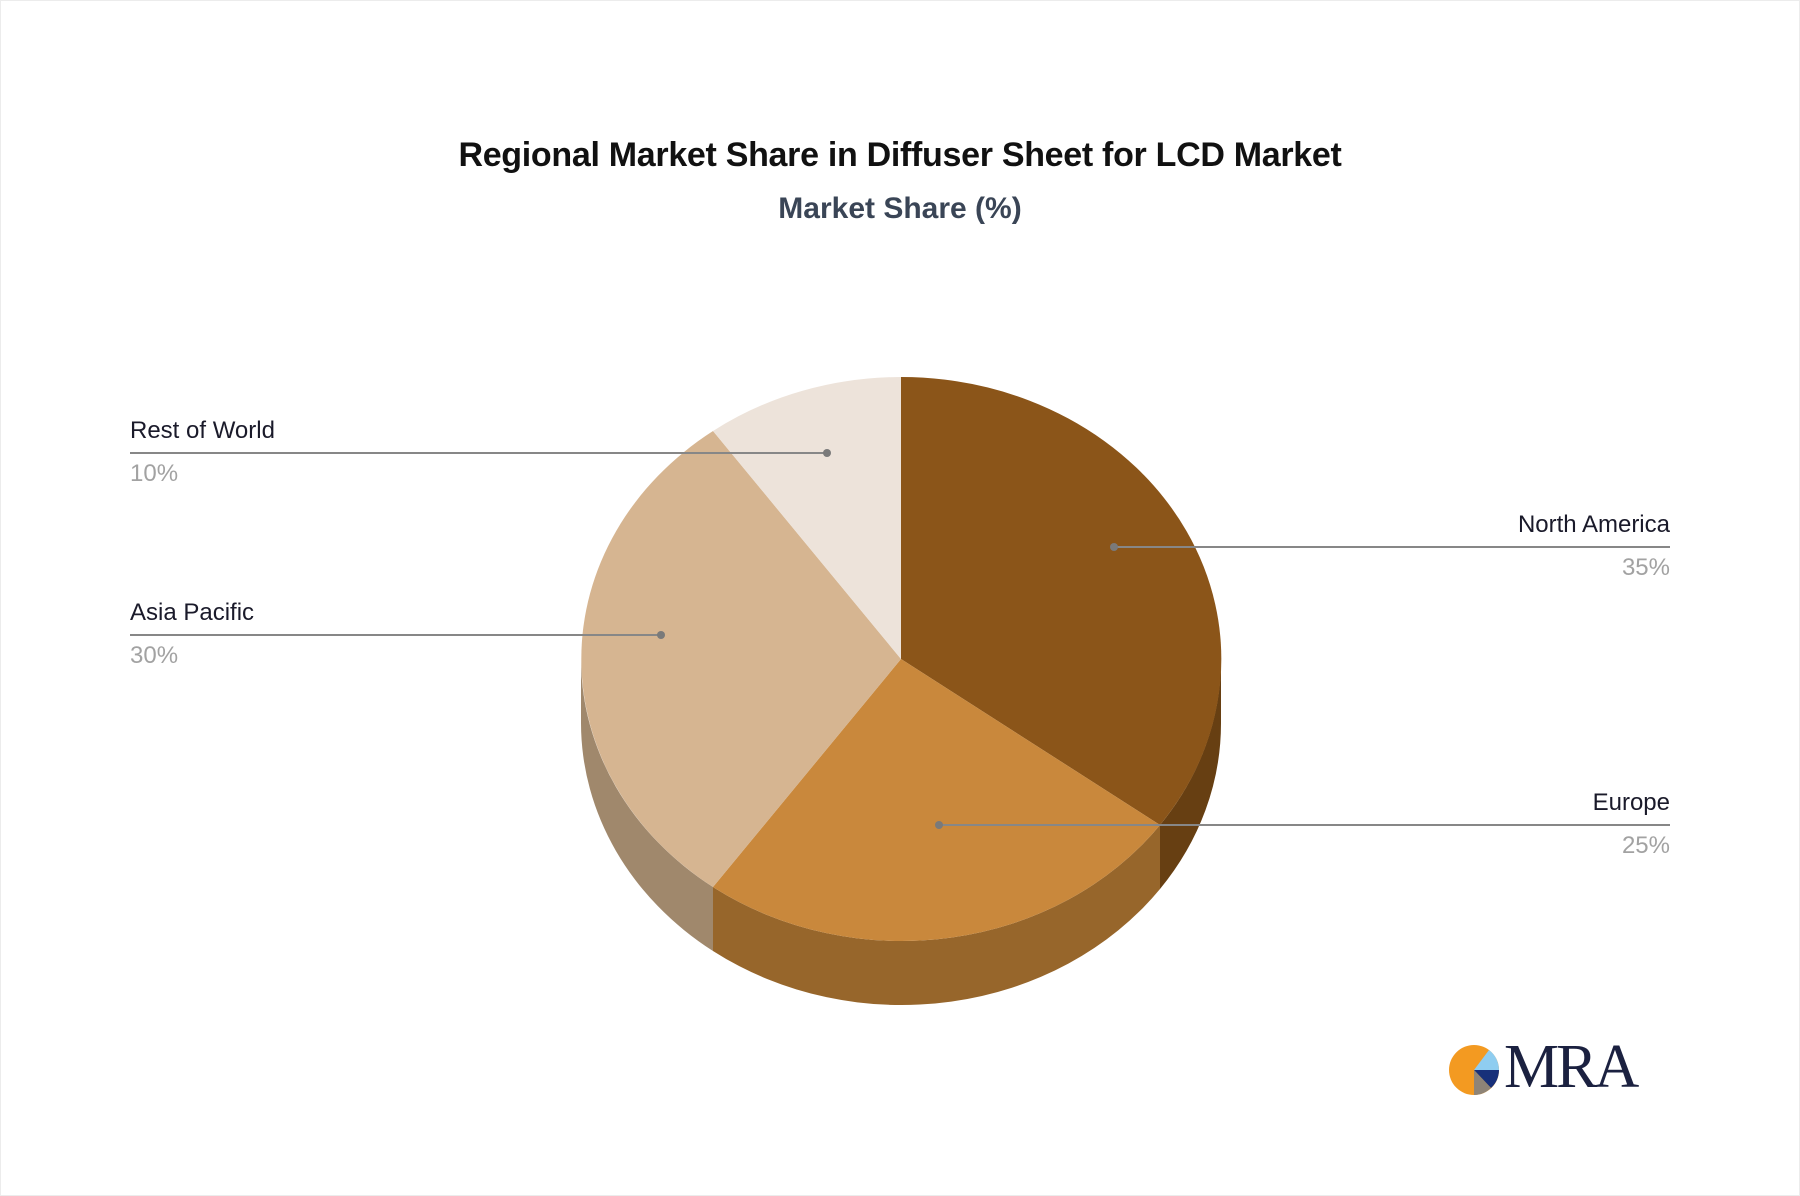 This screenshot has width=1800, height=1196. Describe the element at coordinates (1061, 600) in the screenshot. I see `pie-slice-north-america` at that location.